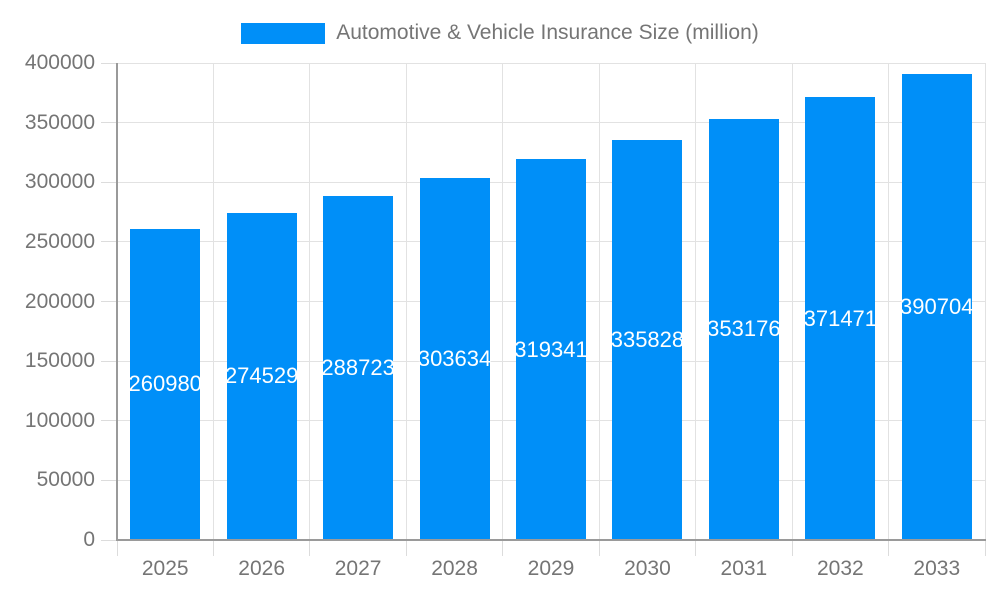 This screenshot has height=600, width=1000. What do you see at coordinates (454, 568) in the screenshot?
I see `x-axis-label: 2028` at bounding box center [454, 568].